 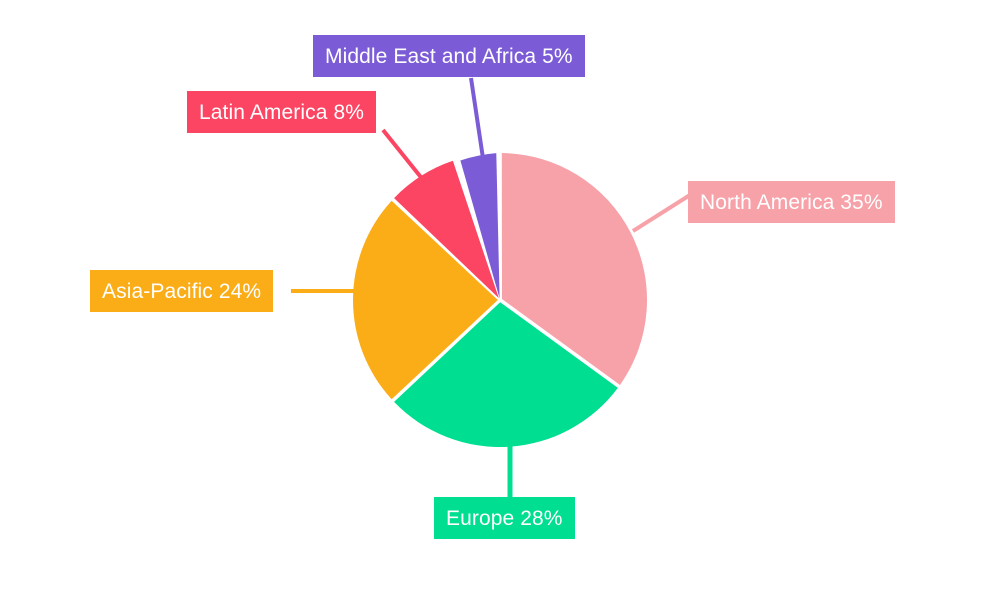 I want to click on pie-slice-middle-east-africa, so click(x=480, y=226).